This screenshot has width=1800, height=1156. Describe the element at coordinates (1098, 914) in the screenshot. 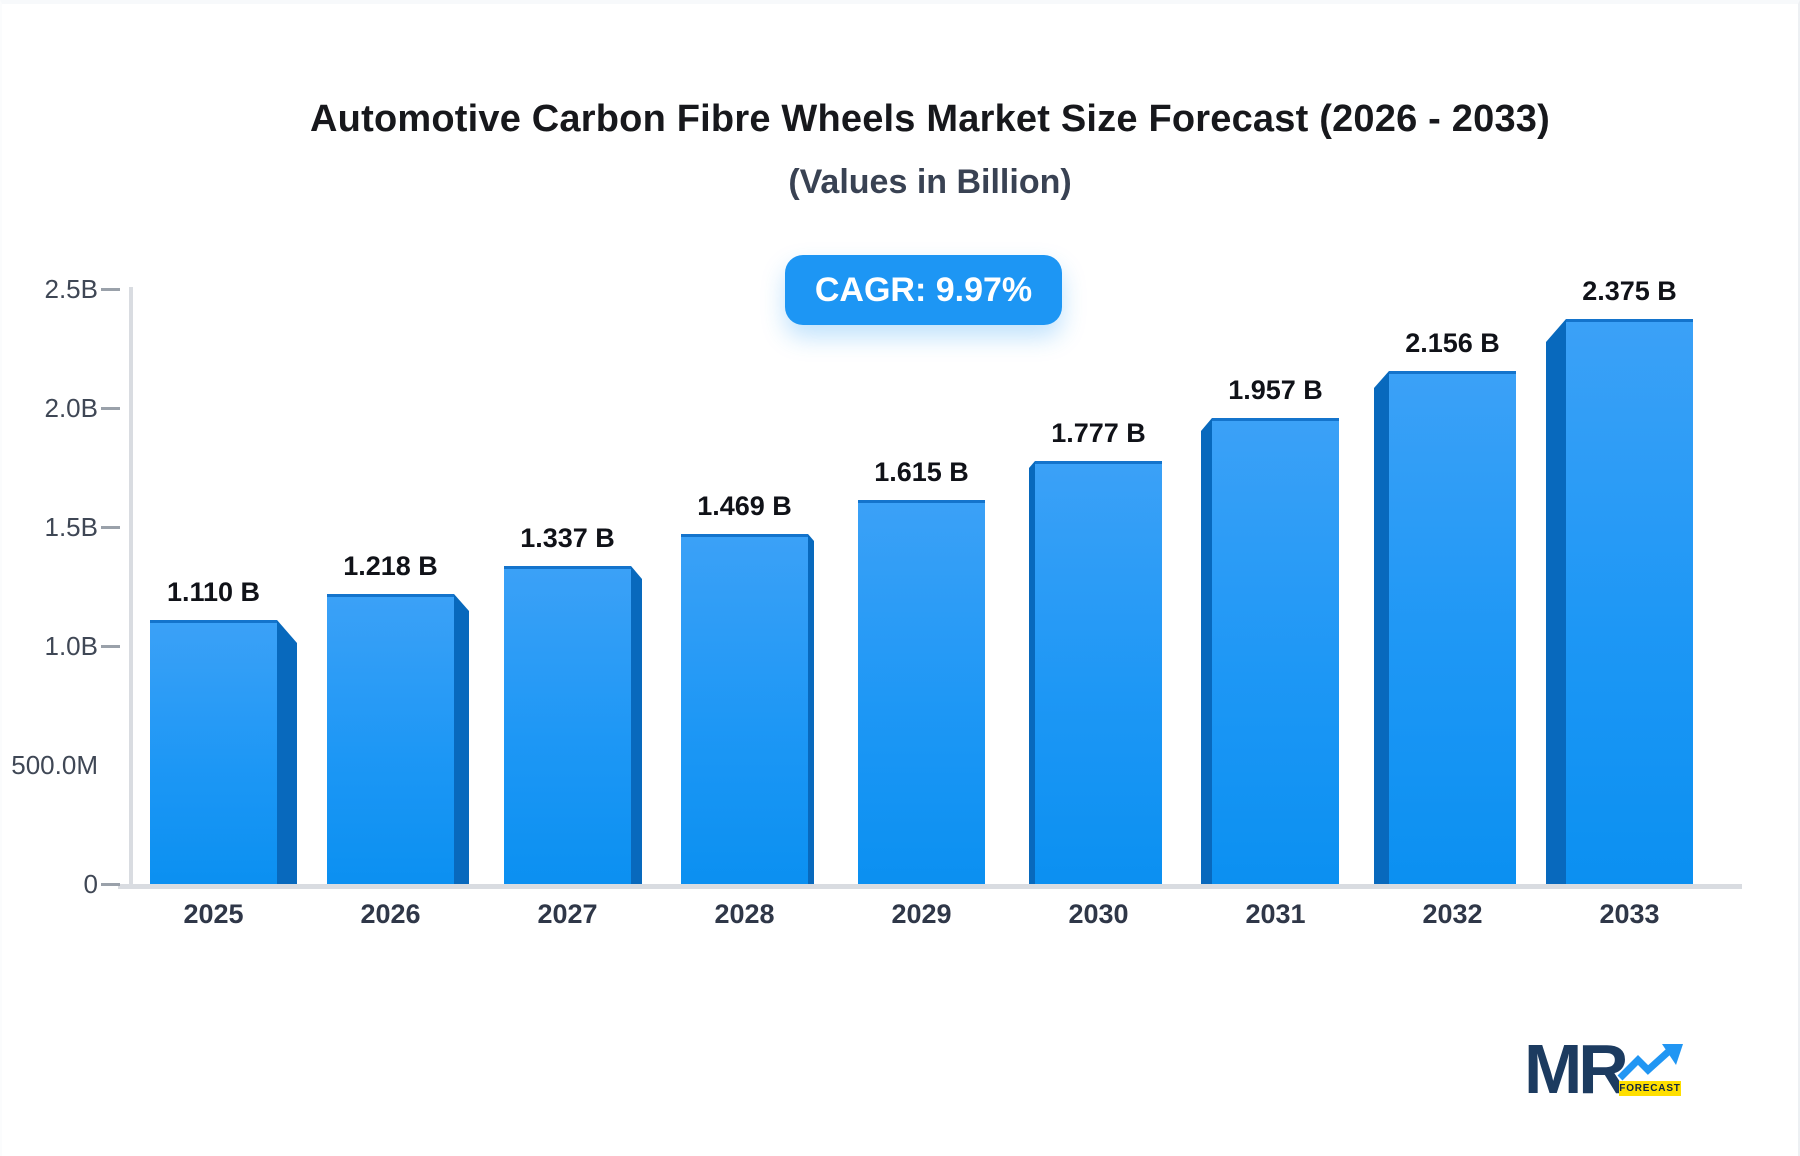

I see `x-tick-label: 2030` at that location.